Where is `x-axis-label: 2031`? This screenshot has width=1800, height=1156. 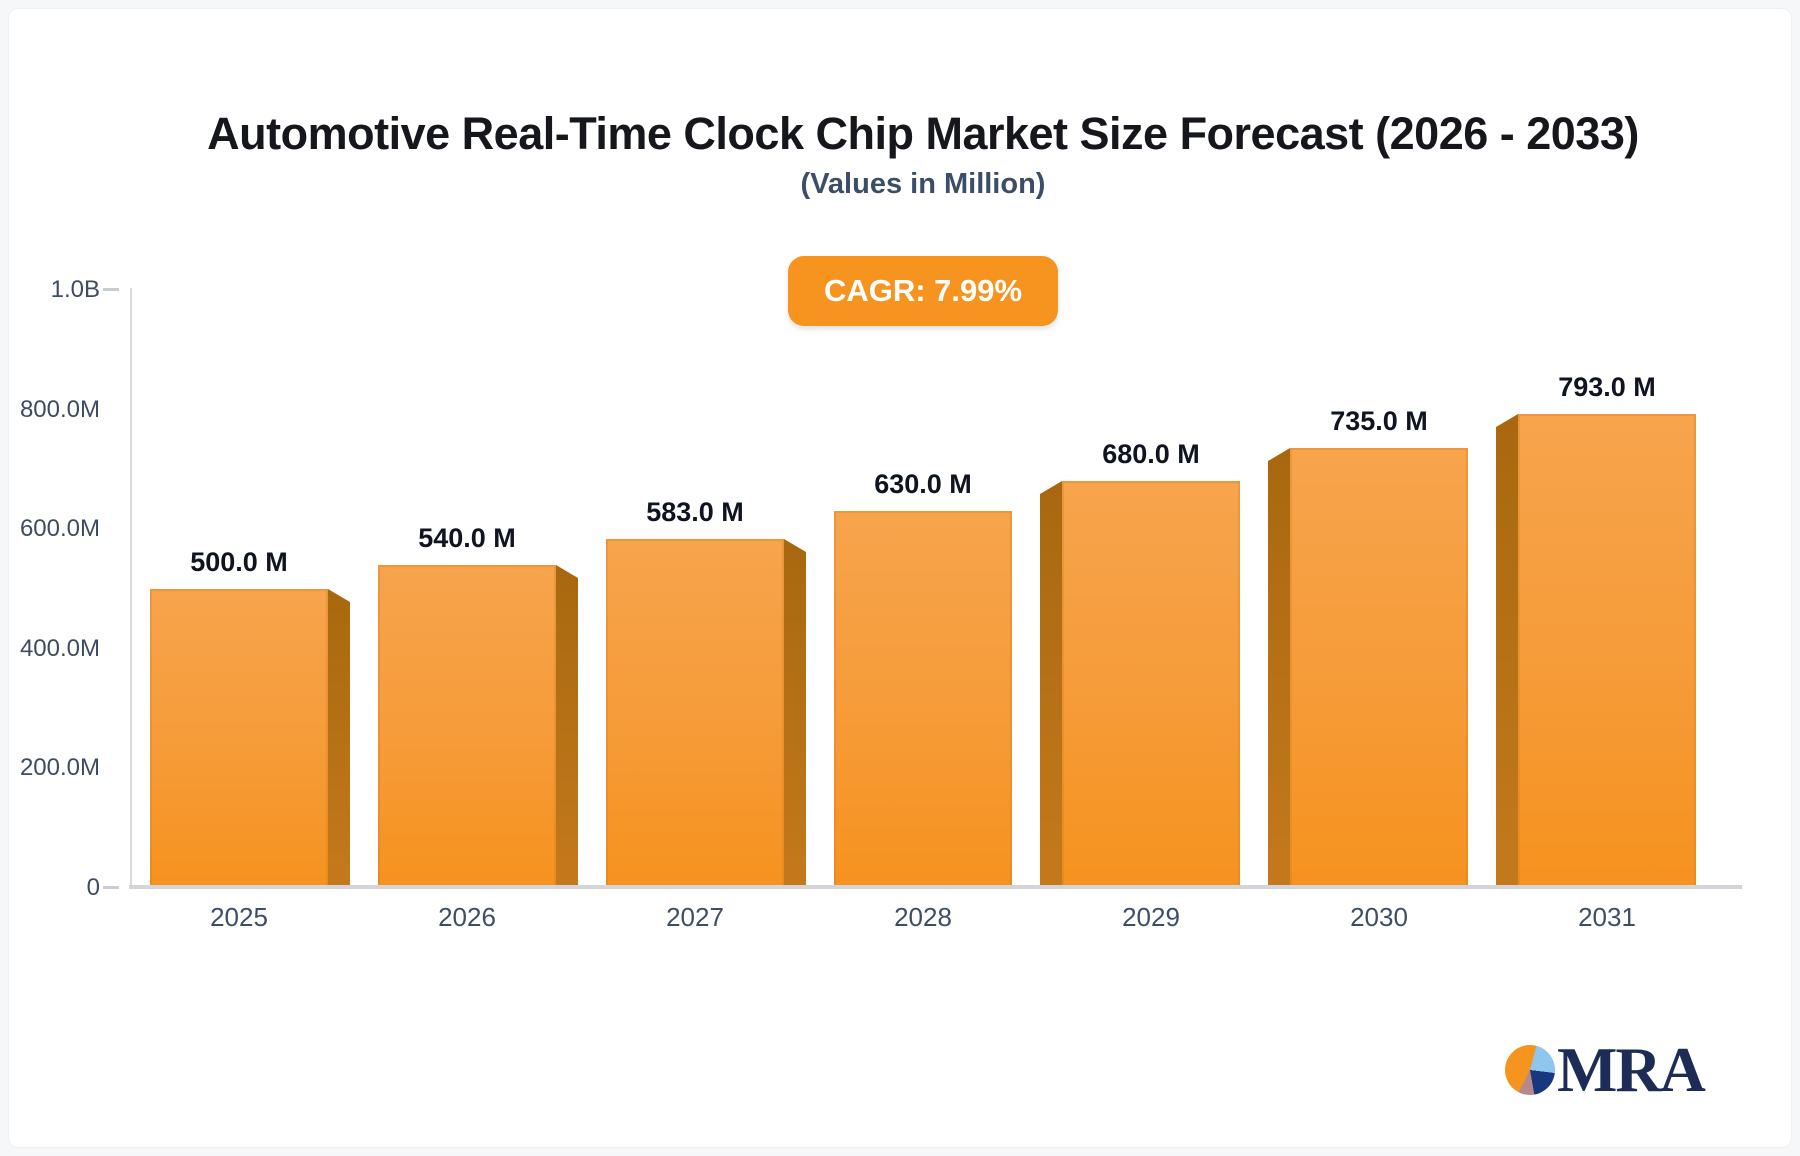
x-axis-label: 2031 is located at coordinates (1607, 917).